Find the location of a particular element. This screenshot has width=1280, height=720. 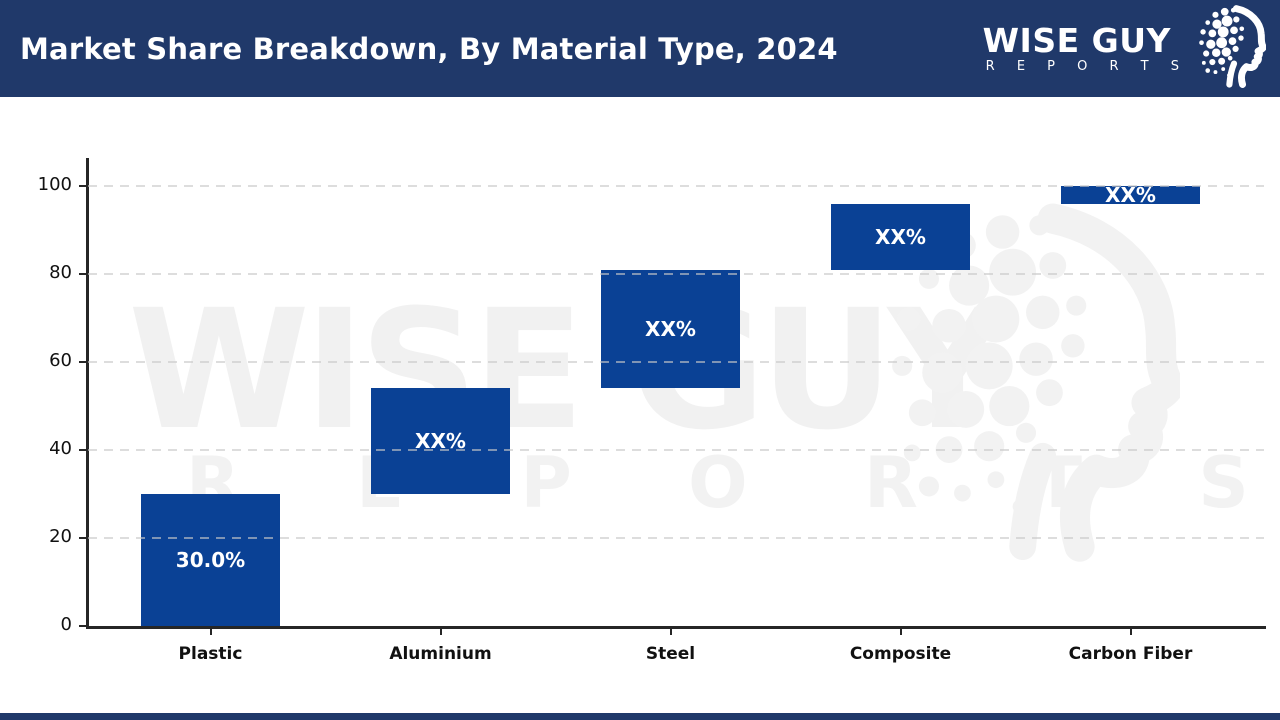

x-category-label: Aluminium is located at coordinates (440, 654).